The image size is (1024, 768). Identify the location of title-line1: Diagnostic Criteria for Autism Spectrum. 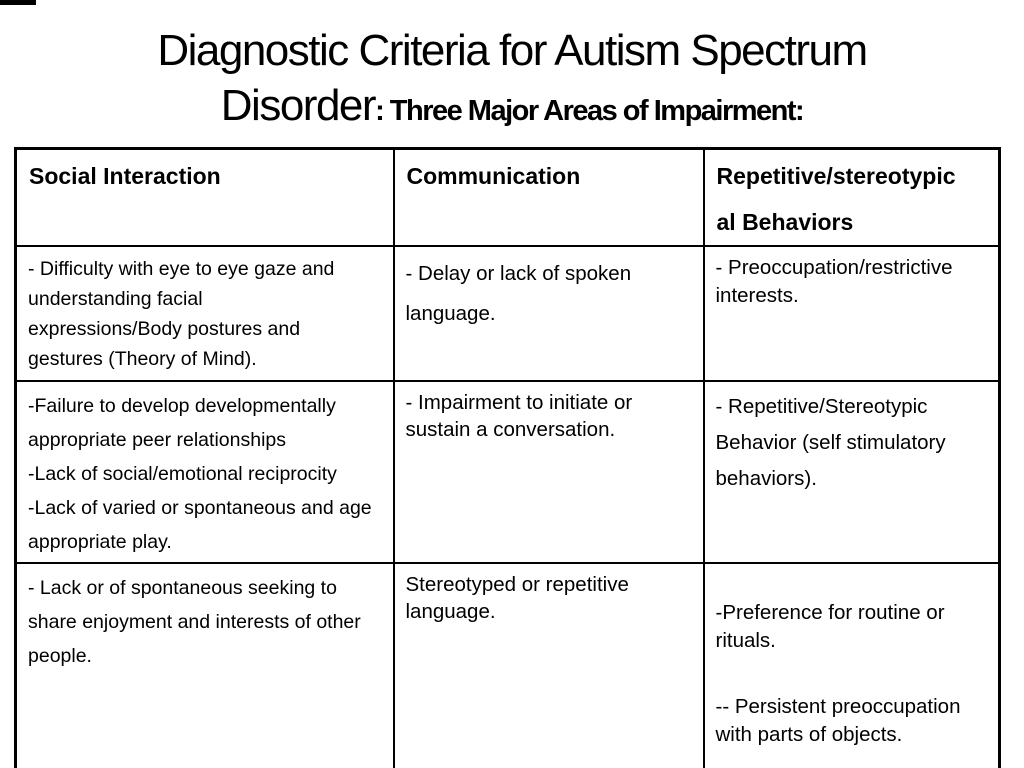
(512, 50).